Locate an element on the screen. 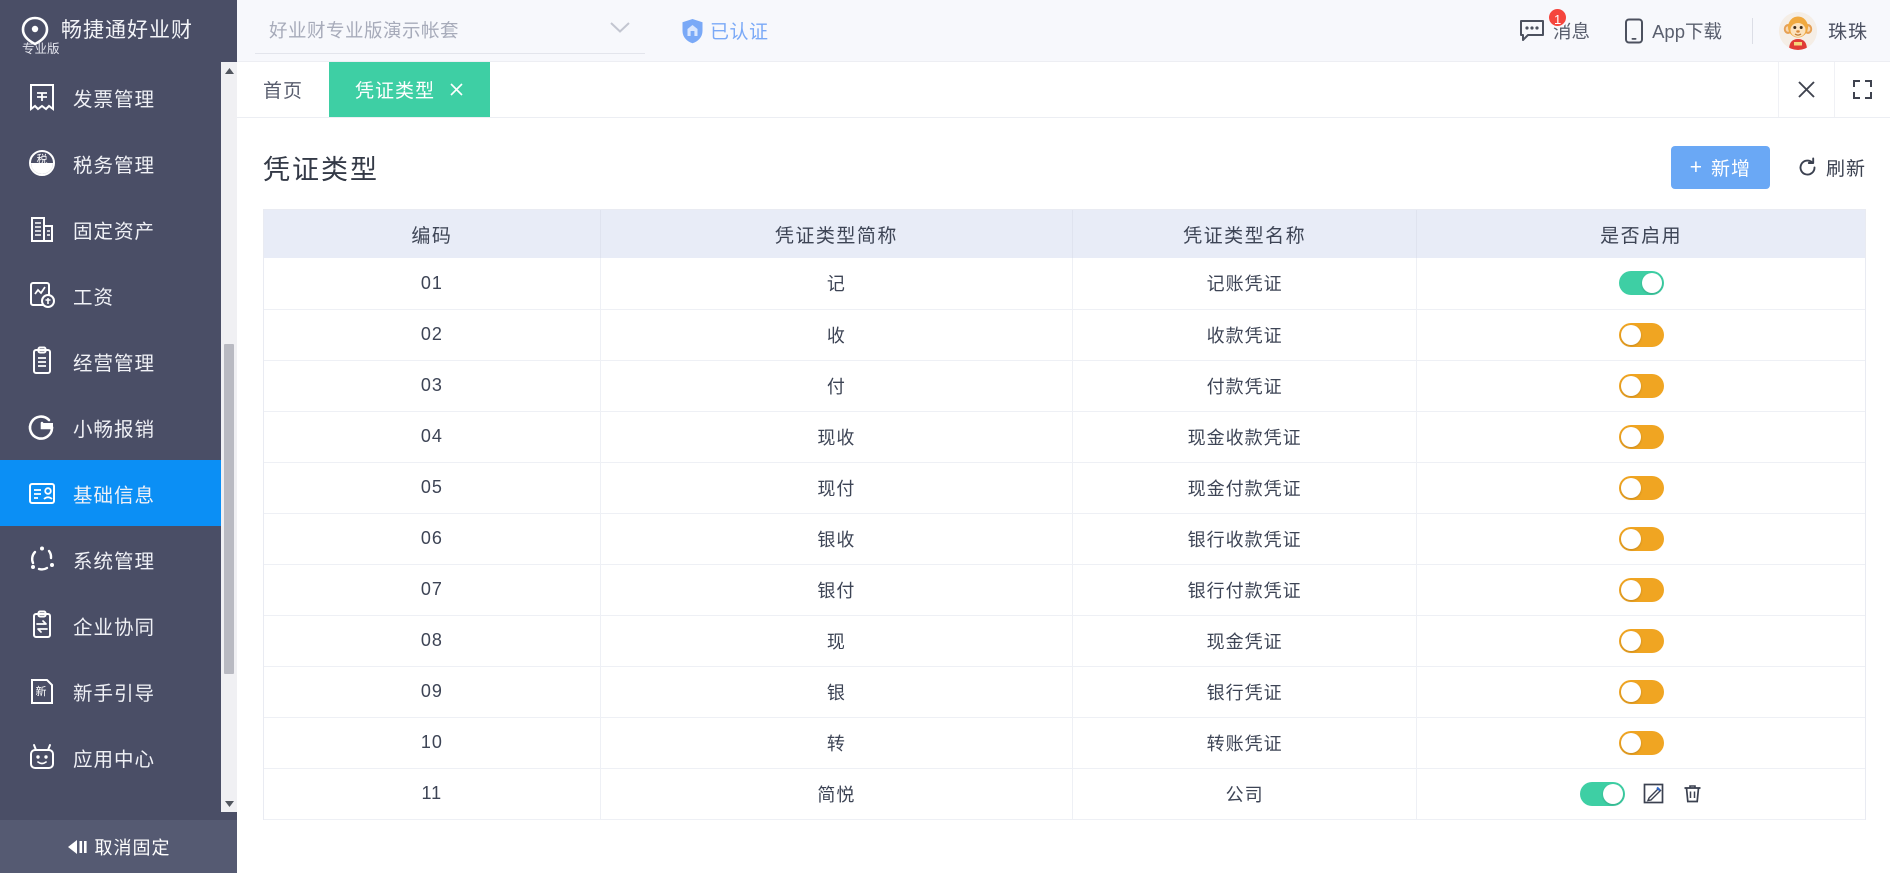 The image size is (1890, 873). cell-code: 08 is located at coordinates (432, 641).